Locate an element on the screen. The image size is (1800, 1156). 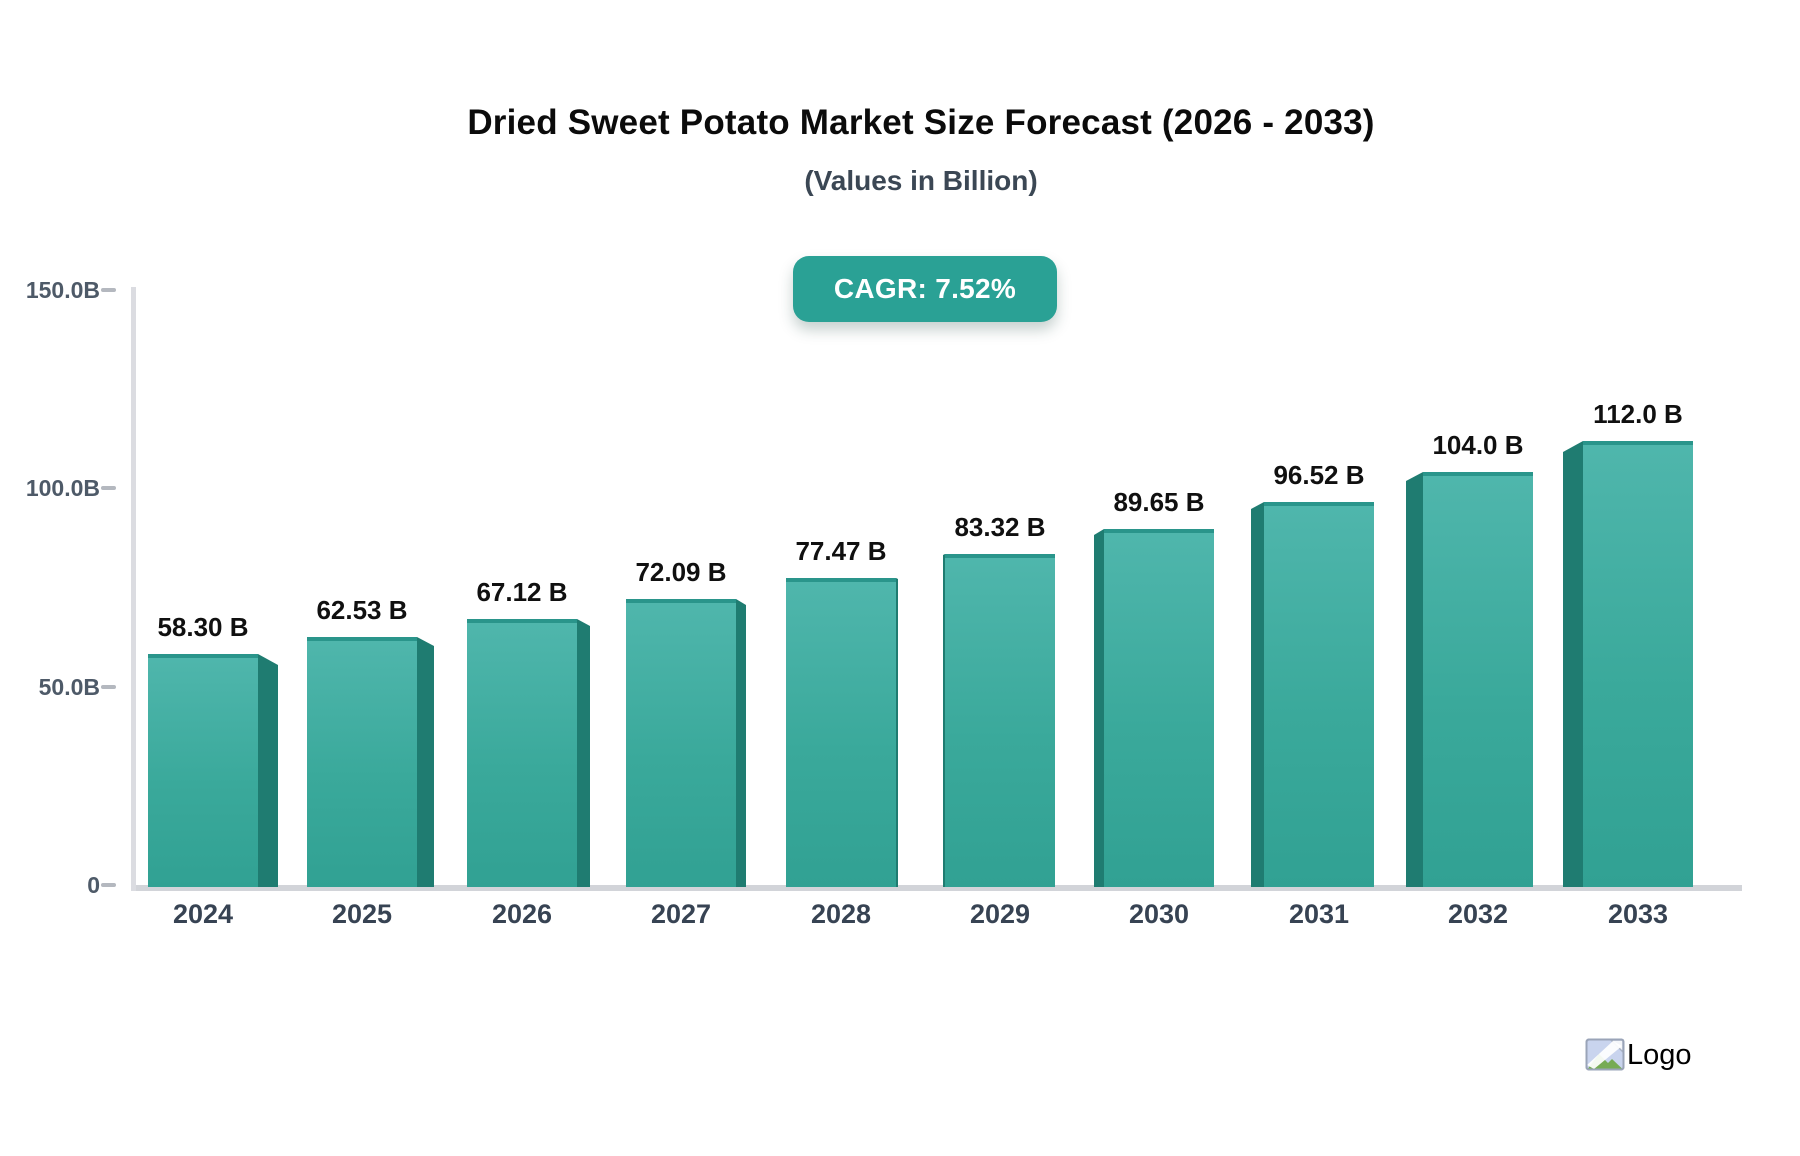
bar-side-2030 is located at coordinates (1099, 708).